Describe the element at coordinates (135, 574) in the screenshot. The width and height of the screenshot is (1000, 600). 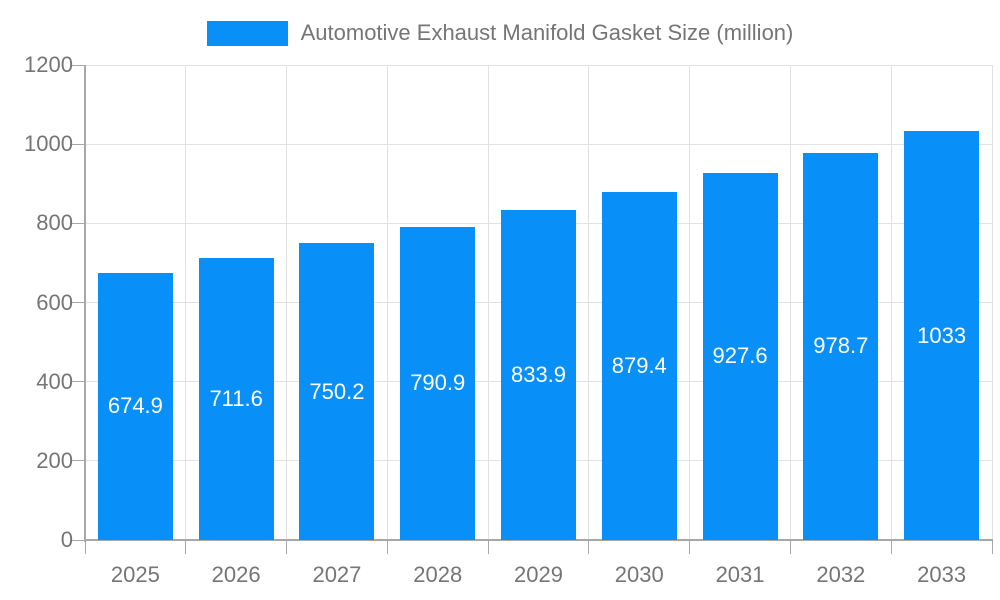
I see `x-tick-label: 2025` at that location.